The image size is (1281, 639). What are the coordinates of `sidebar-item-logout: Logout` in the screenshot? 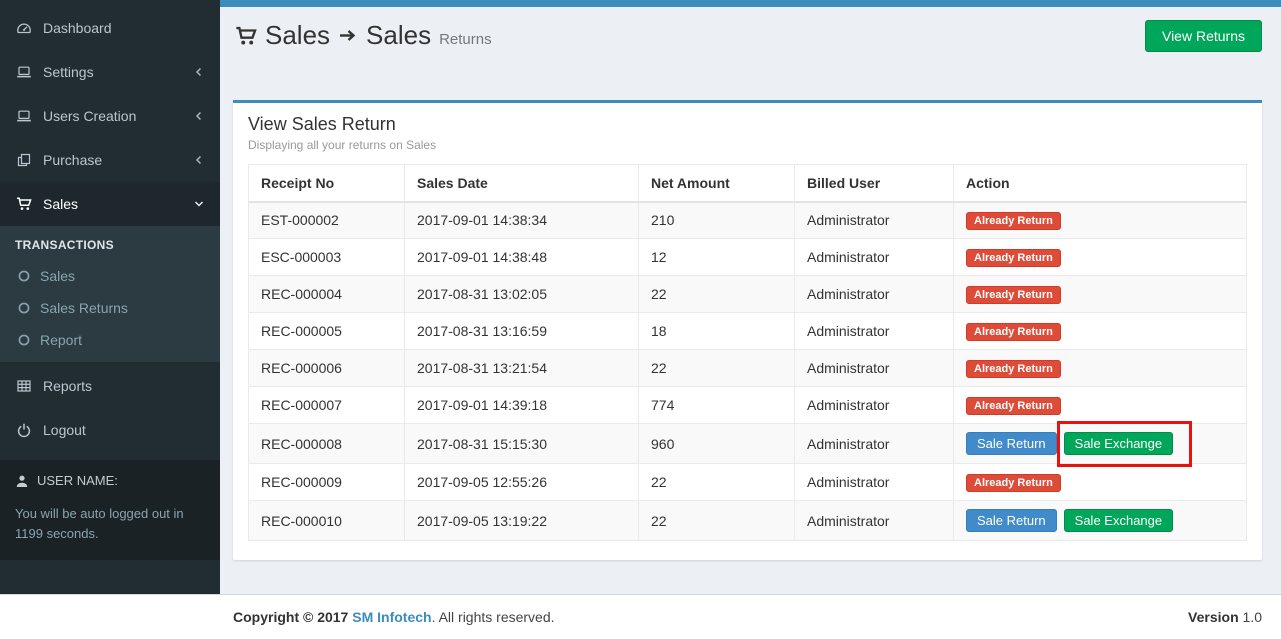 It's located at (110, 430).